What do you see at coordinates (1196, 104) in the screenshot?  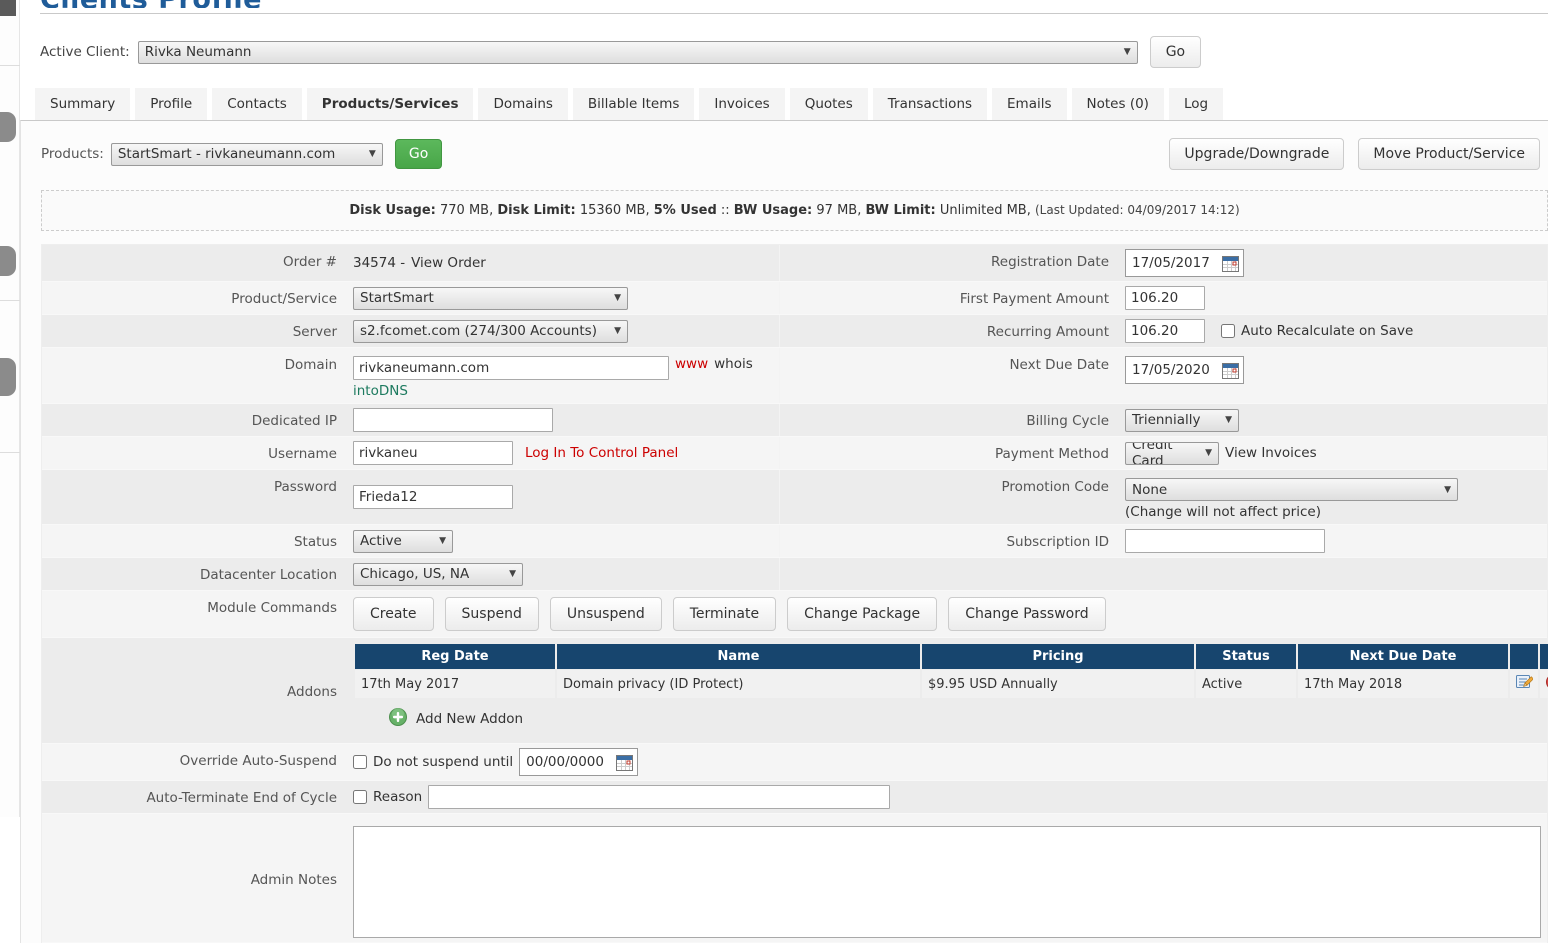 I see `tab-log: Log` at bounding box center [1196, 104].